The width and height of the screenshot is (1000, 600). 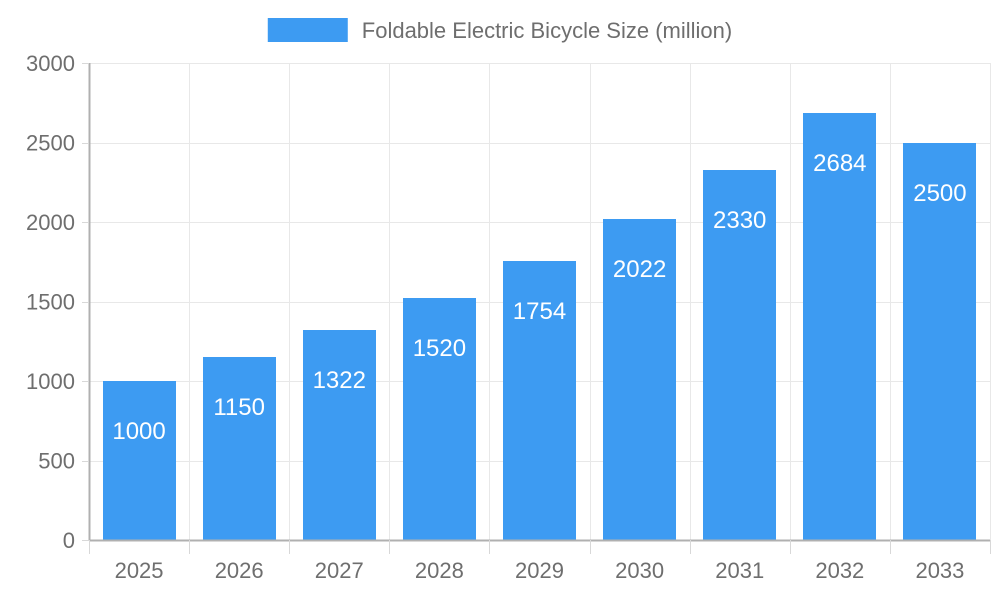 What do you see at coordinates (939, 570) in the screenshot?
I see `x-axis-tick-label-2033: 2033` at bounding box center [939, 570].